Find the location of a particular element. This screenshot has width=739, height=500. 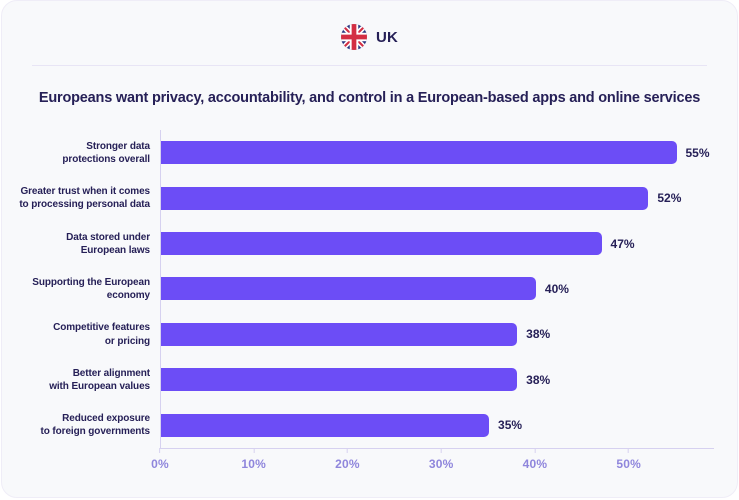

value-label: 55% is located at coordinates (697, 152).